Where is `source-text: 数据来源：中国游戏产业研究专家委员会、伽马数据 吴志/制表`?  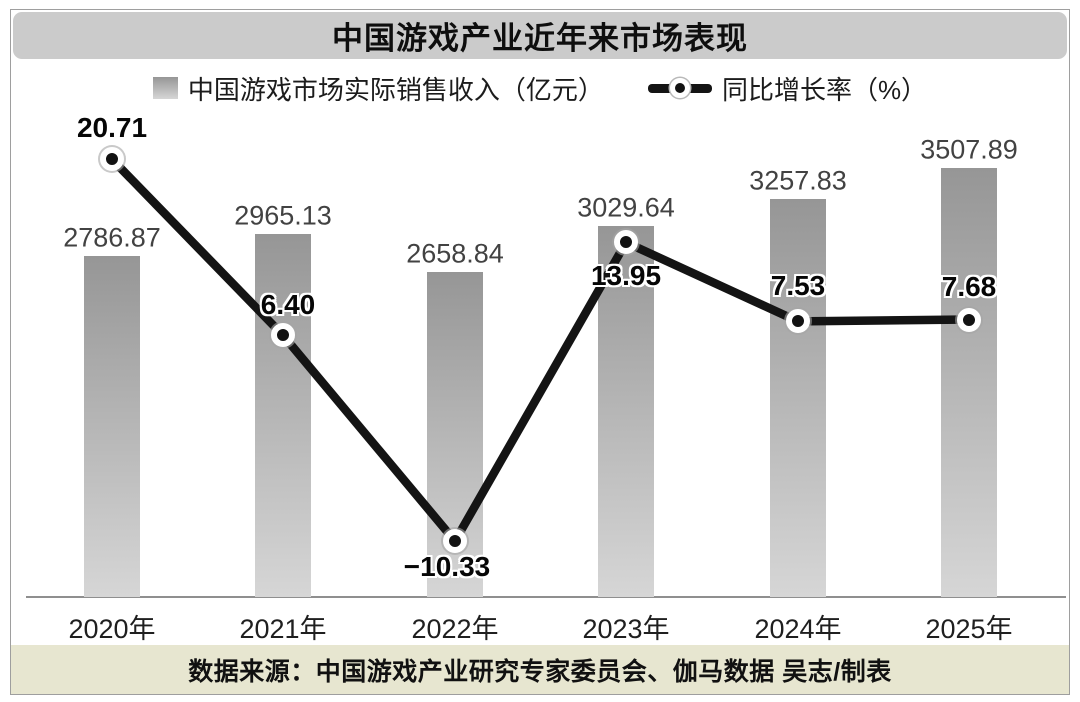 source-text: 数据来源：中国游戏产业研究专家委员会、伽马数据 吴志/制表 is located at coordinates (540, 671).